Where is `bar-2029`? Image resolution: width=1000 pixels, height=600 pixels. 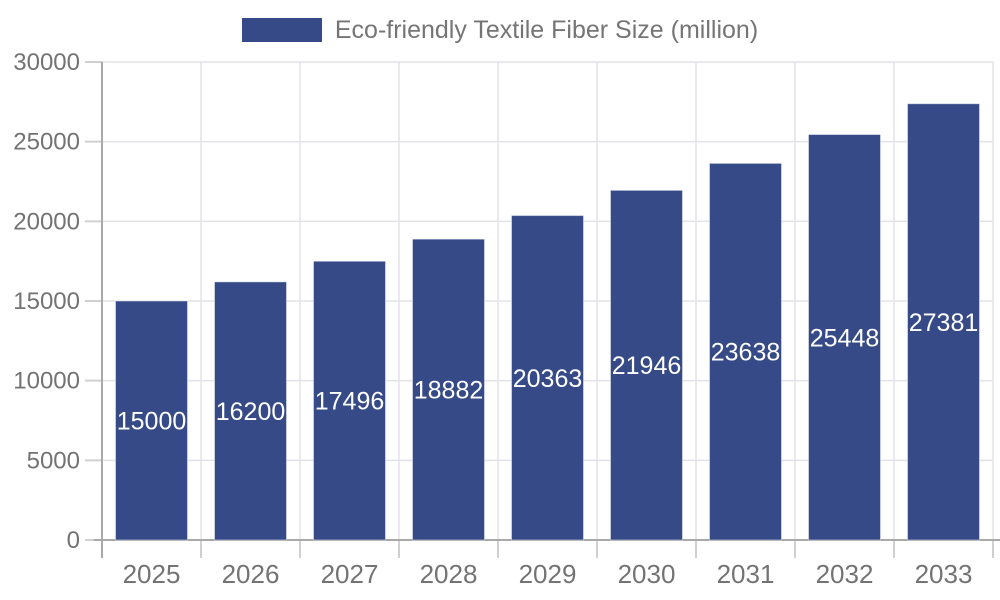 bar-2029 is located at coordinates (547, 378).